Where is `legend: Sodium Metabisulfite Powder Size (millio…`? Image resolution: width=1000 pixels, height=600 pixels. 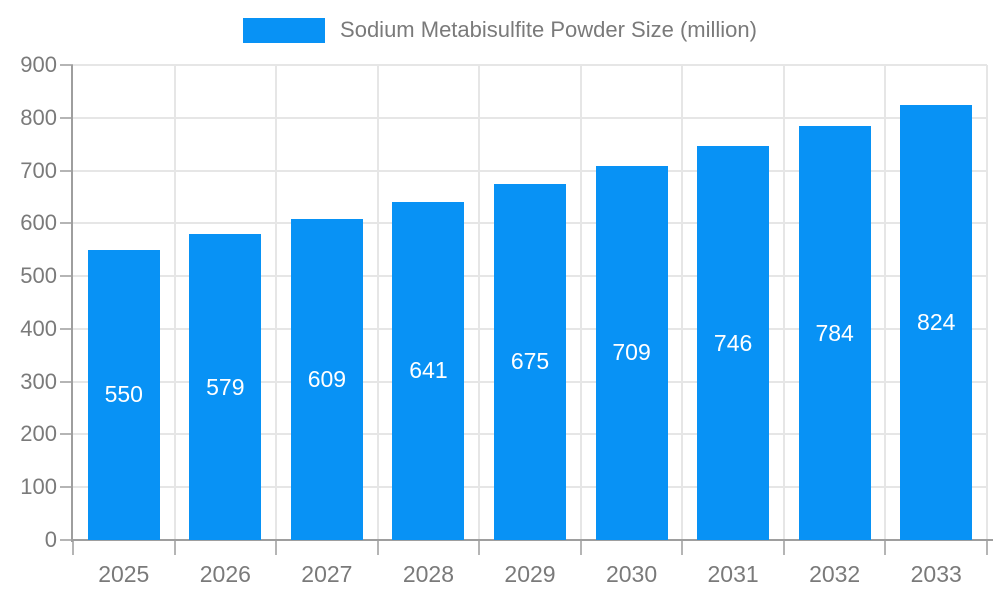 legend: Sodium Metabisulfite Powder Size (millio… is located at coordinates (500, 30).